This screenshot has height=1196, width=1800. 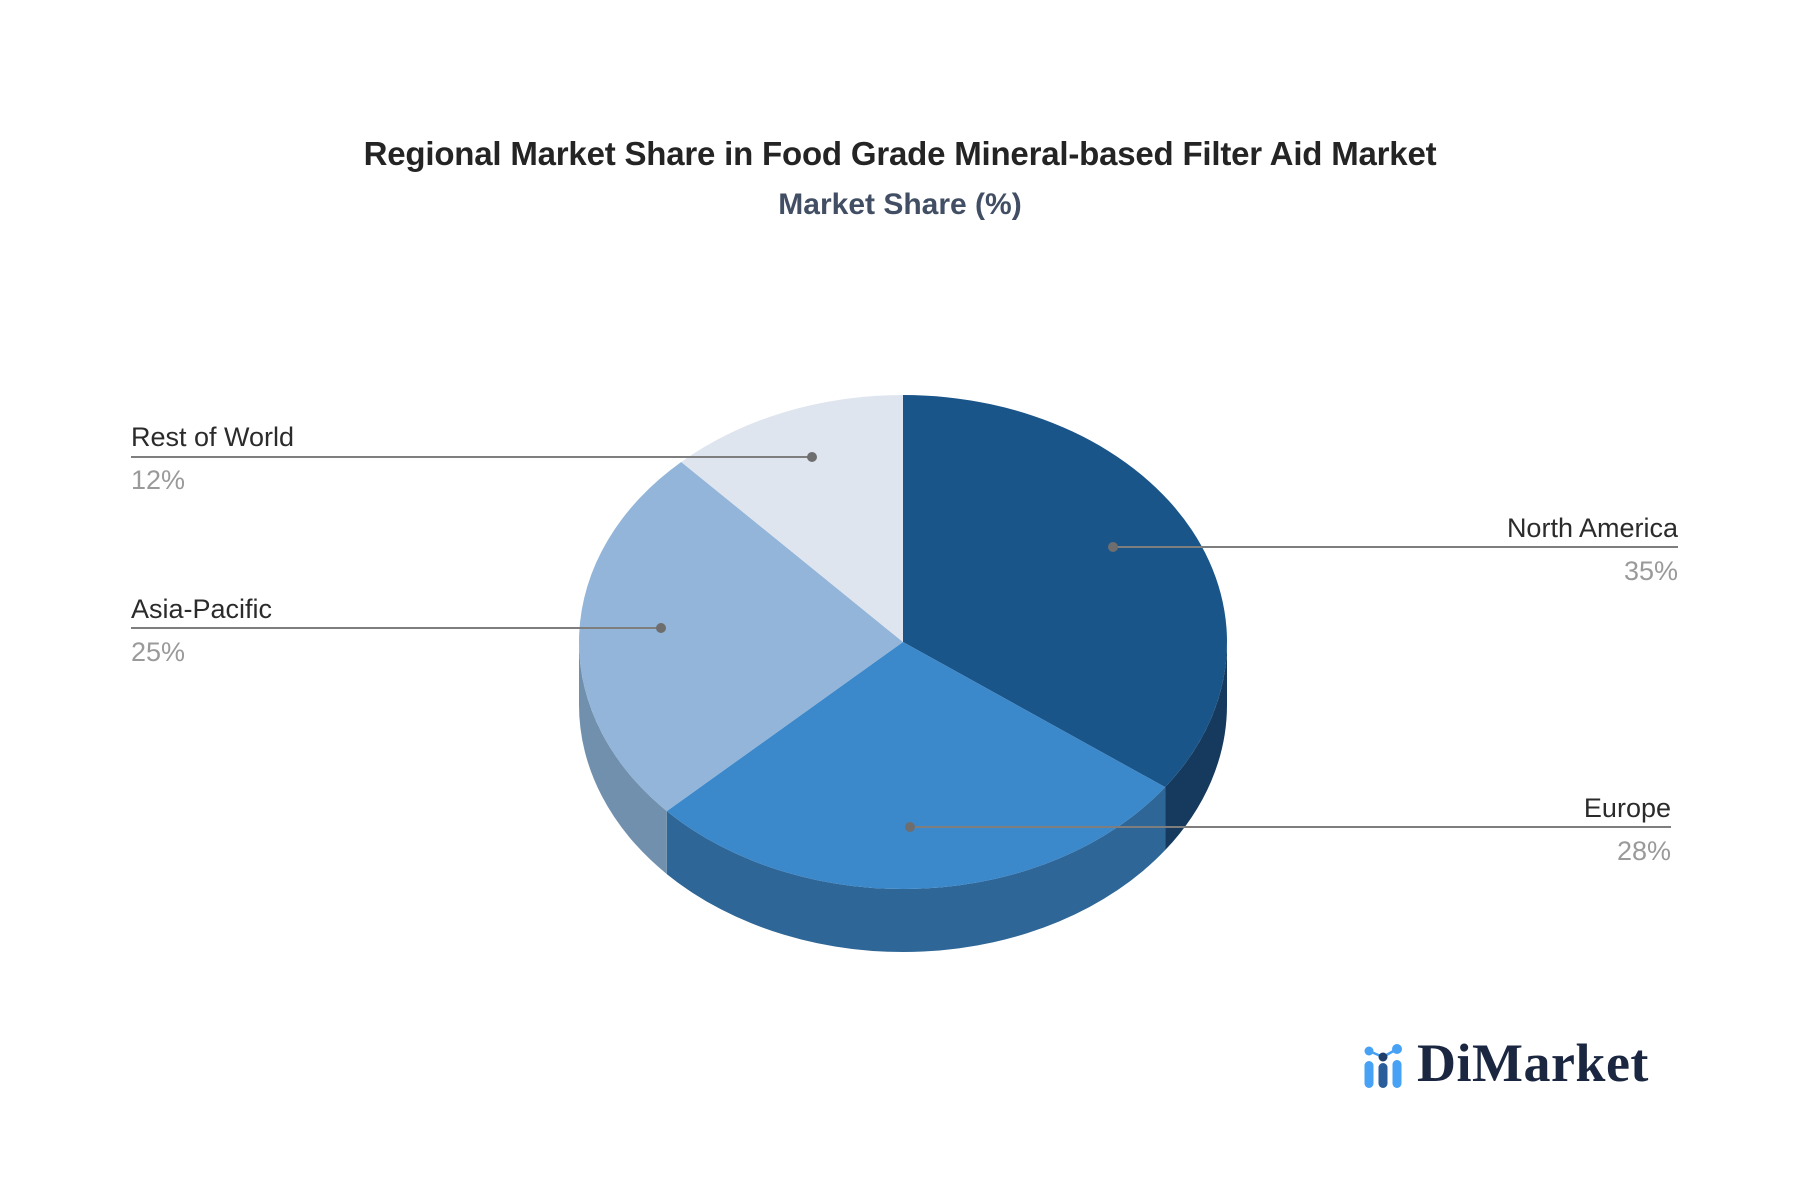 What do you see at coordinates (1397, 1074) in the screenshot?
I see `logo-bar-right` at bounding box center [1397, 1074].